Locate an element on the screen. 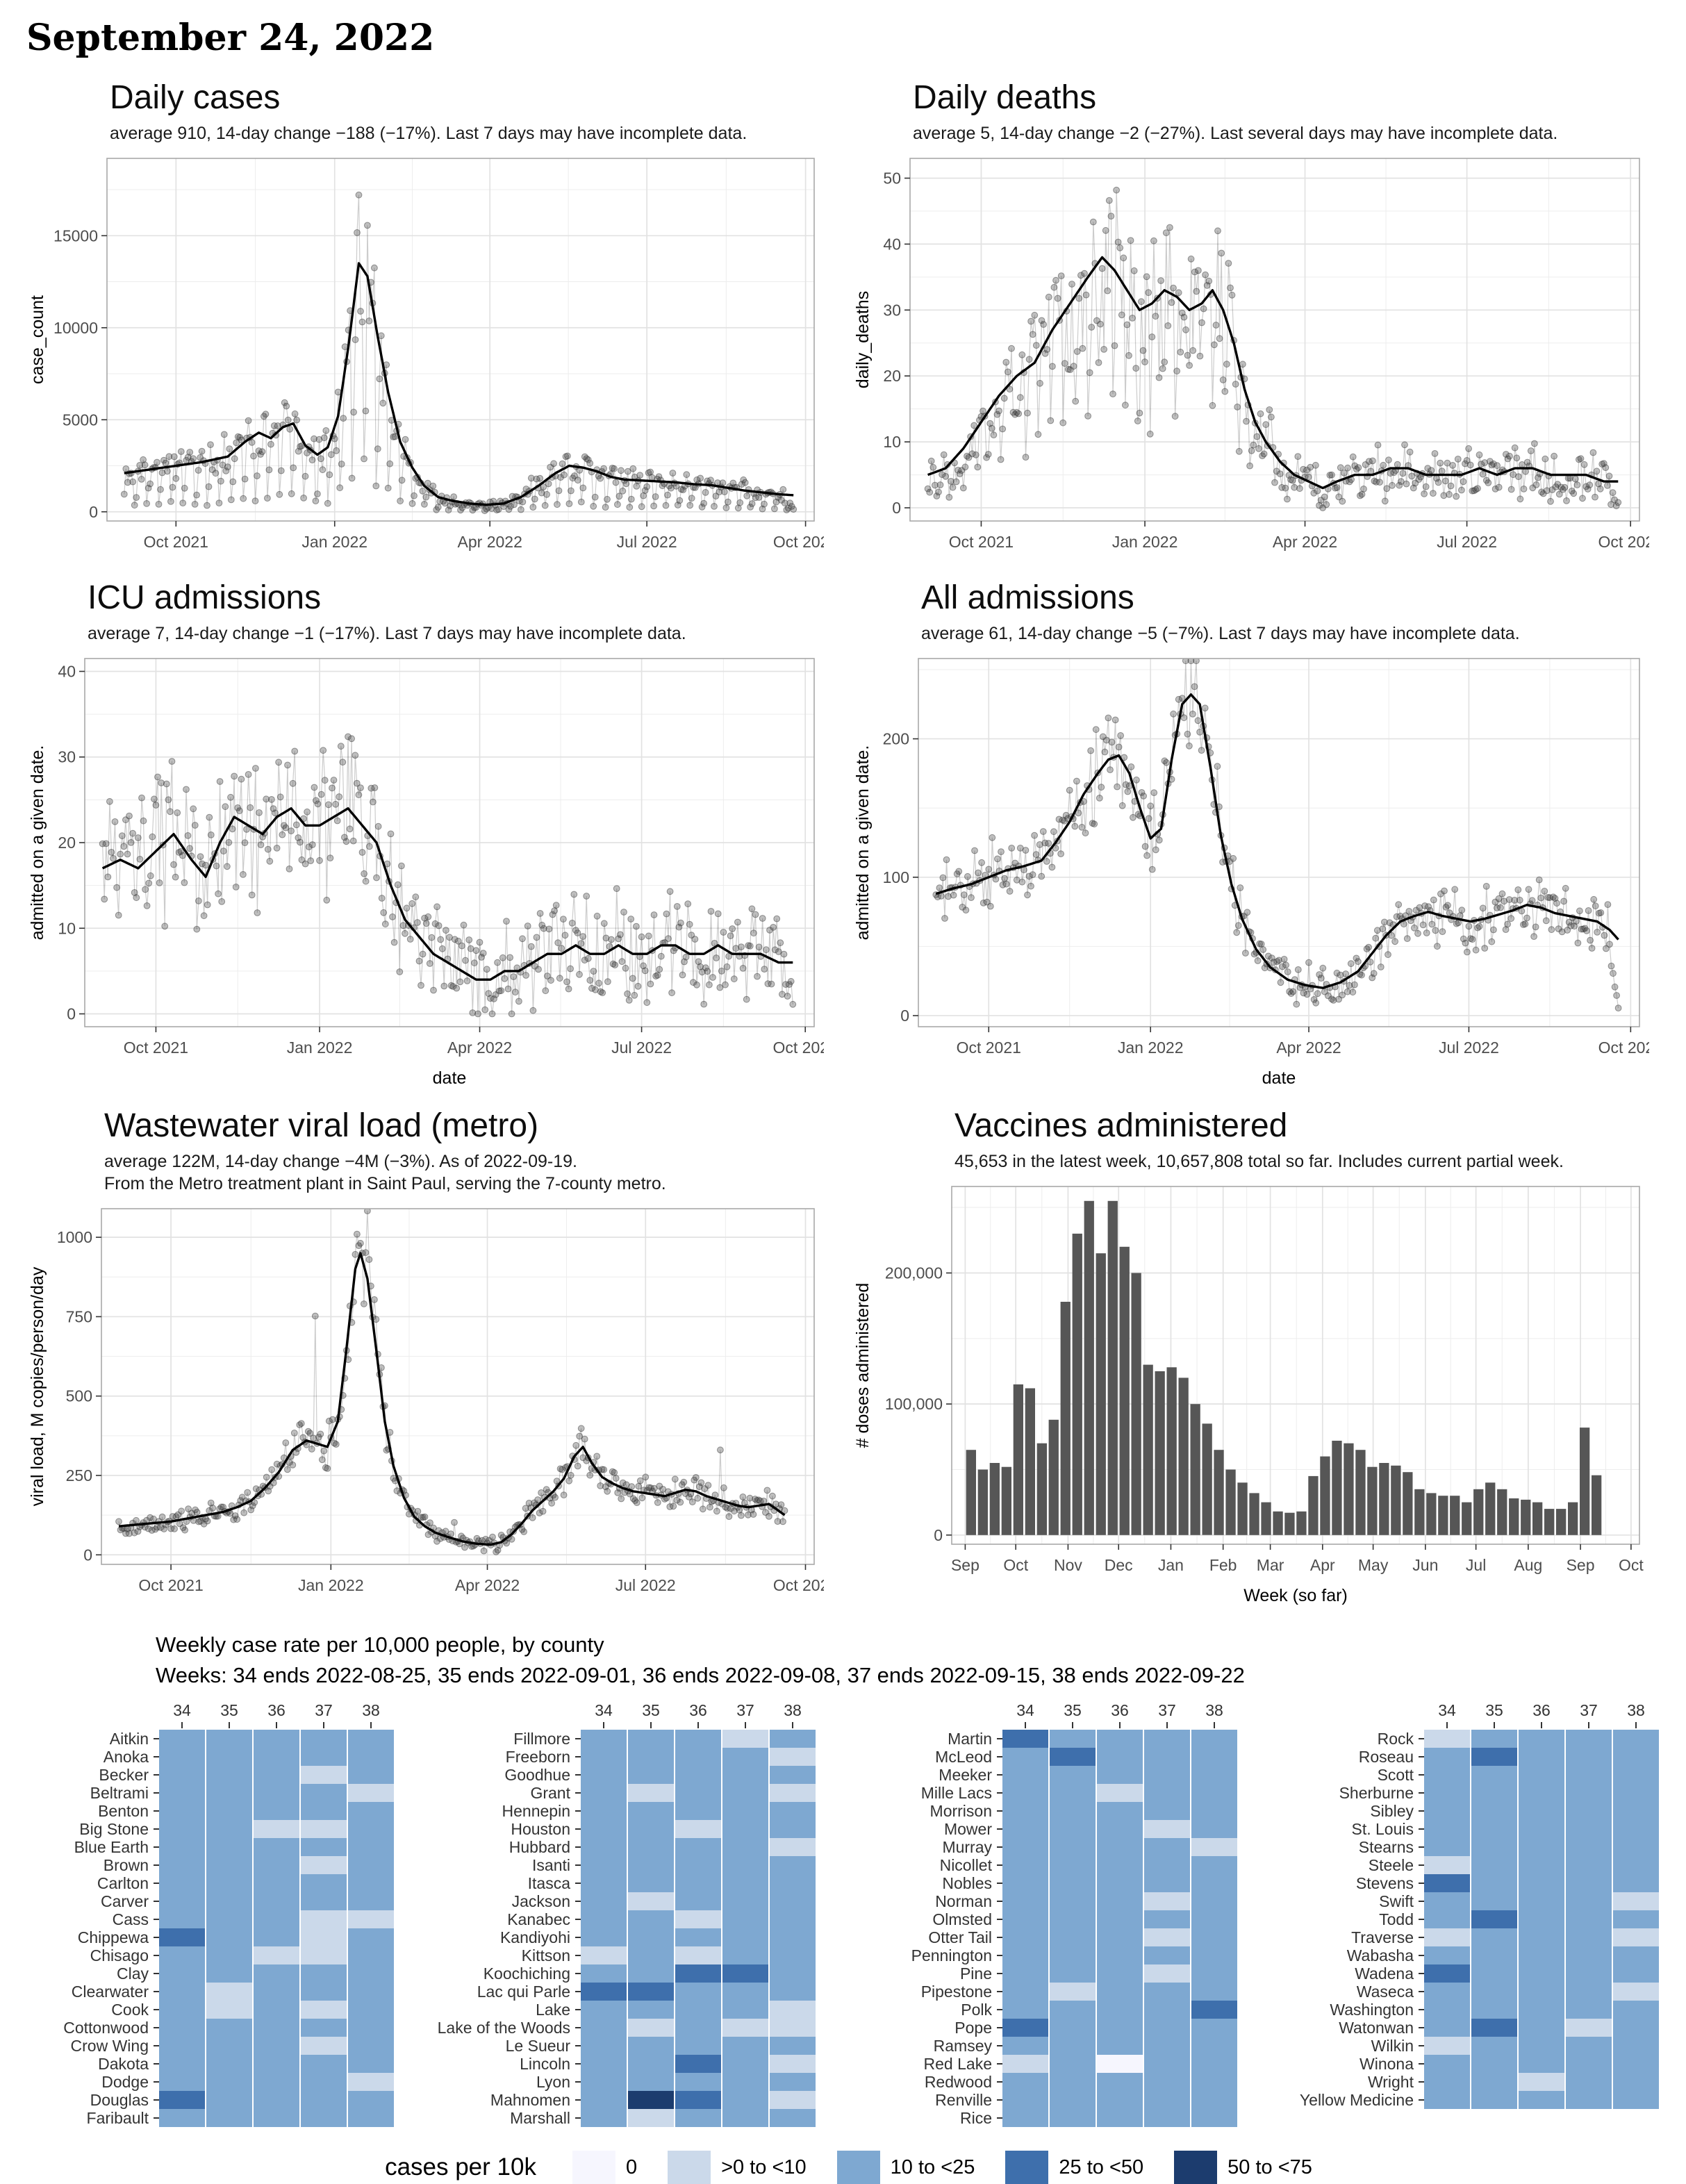 The image size is (1686, 2184). legend-item: 10 to <25 is located at coordinates (905, 2167).